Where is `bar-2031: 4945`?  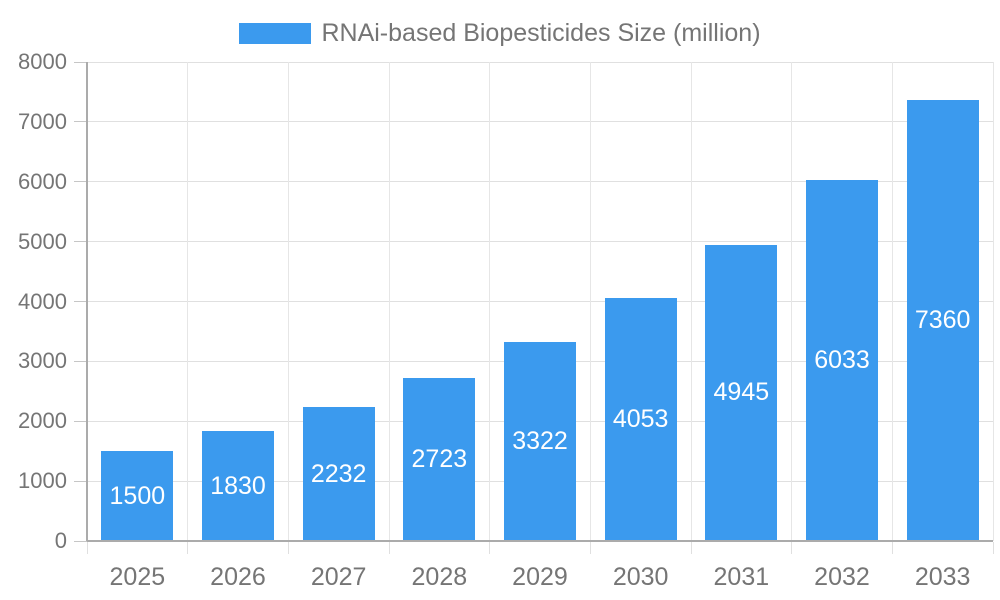 bar-2031: 4945 is located at coordinates (741, 392).